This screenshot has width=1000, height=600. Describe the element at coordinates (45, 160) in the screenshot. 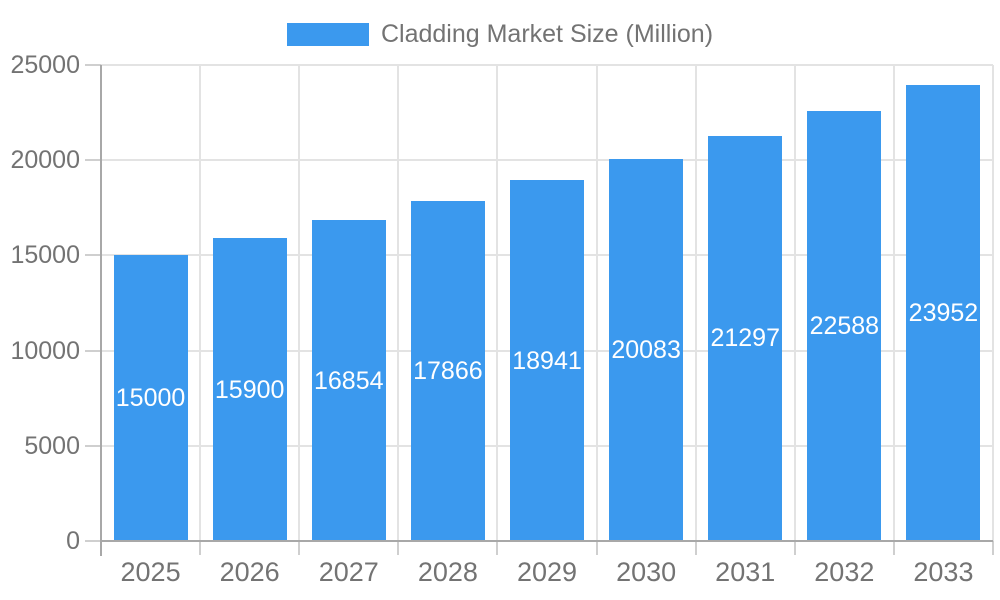

I see `y-tick-label: 20000` at that location.